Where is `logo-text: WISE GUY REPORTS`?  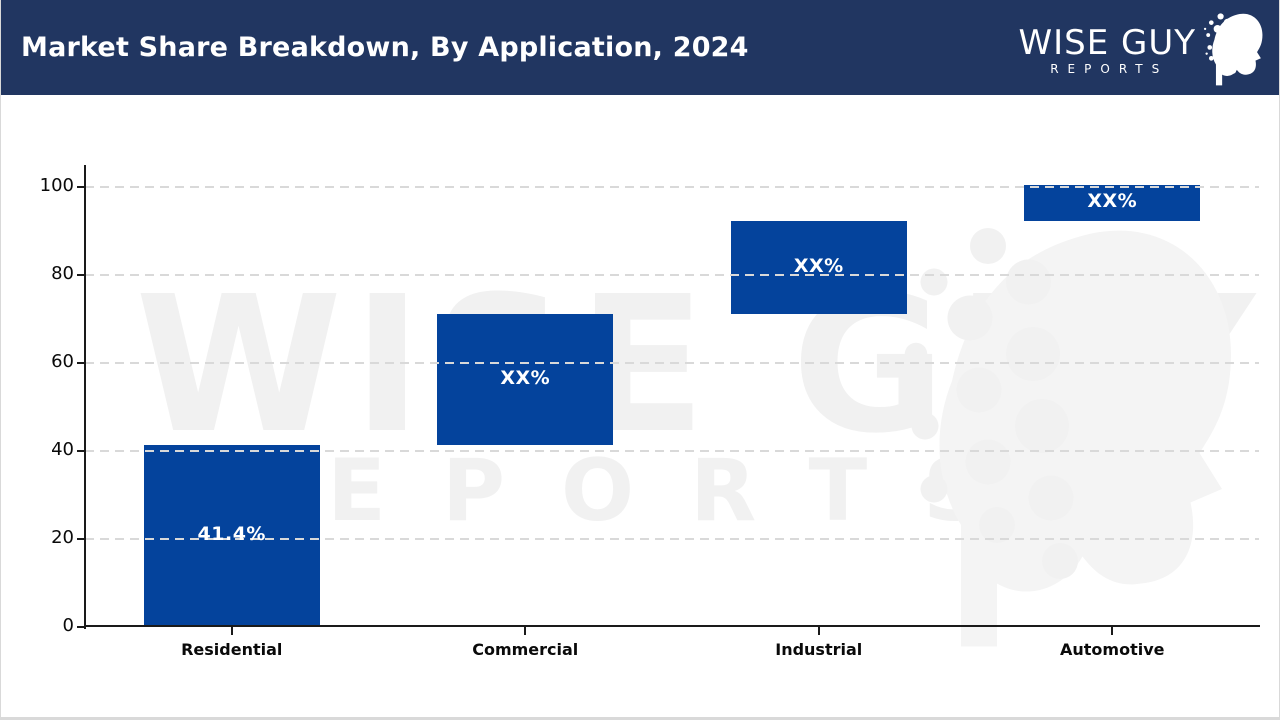
logo-text: WISE GUY REPORTS is located at coordinates (1107, 51).